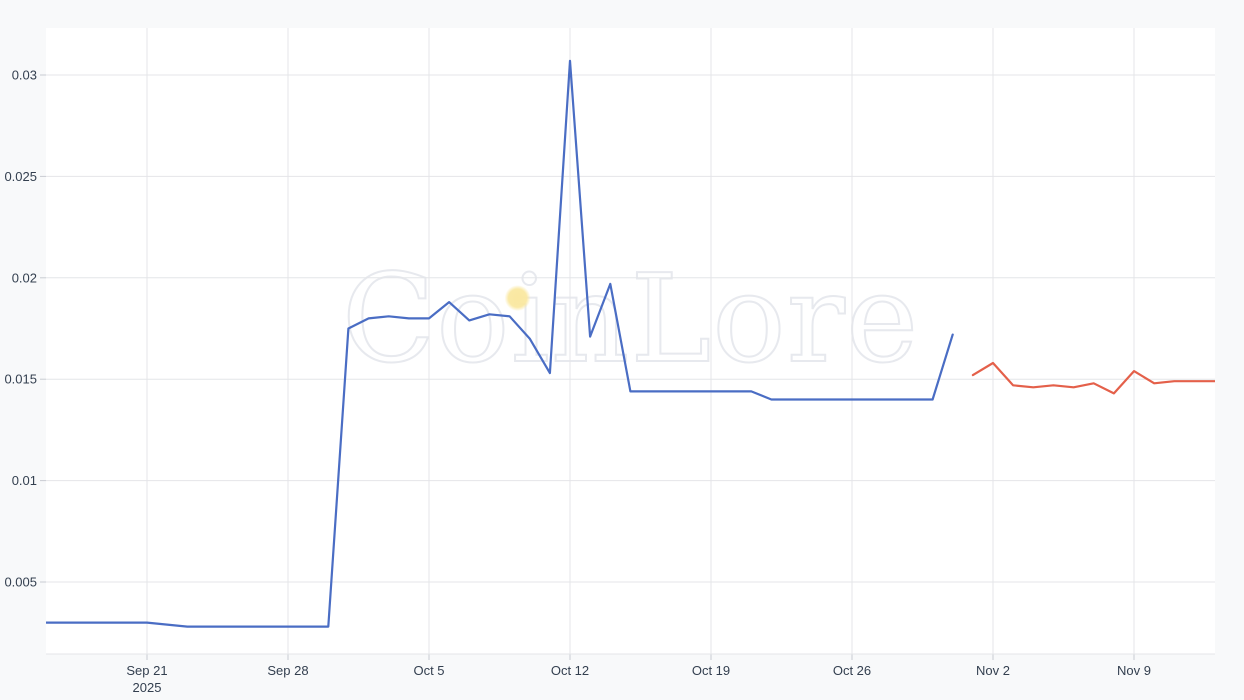 The width and height of the screenshot is (1244, 700). What do you see at coordinates (287, 670) in the screenshot?
I see `x-tick-label: Sep 28` at bounding box center [287, 670].